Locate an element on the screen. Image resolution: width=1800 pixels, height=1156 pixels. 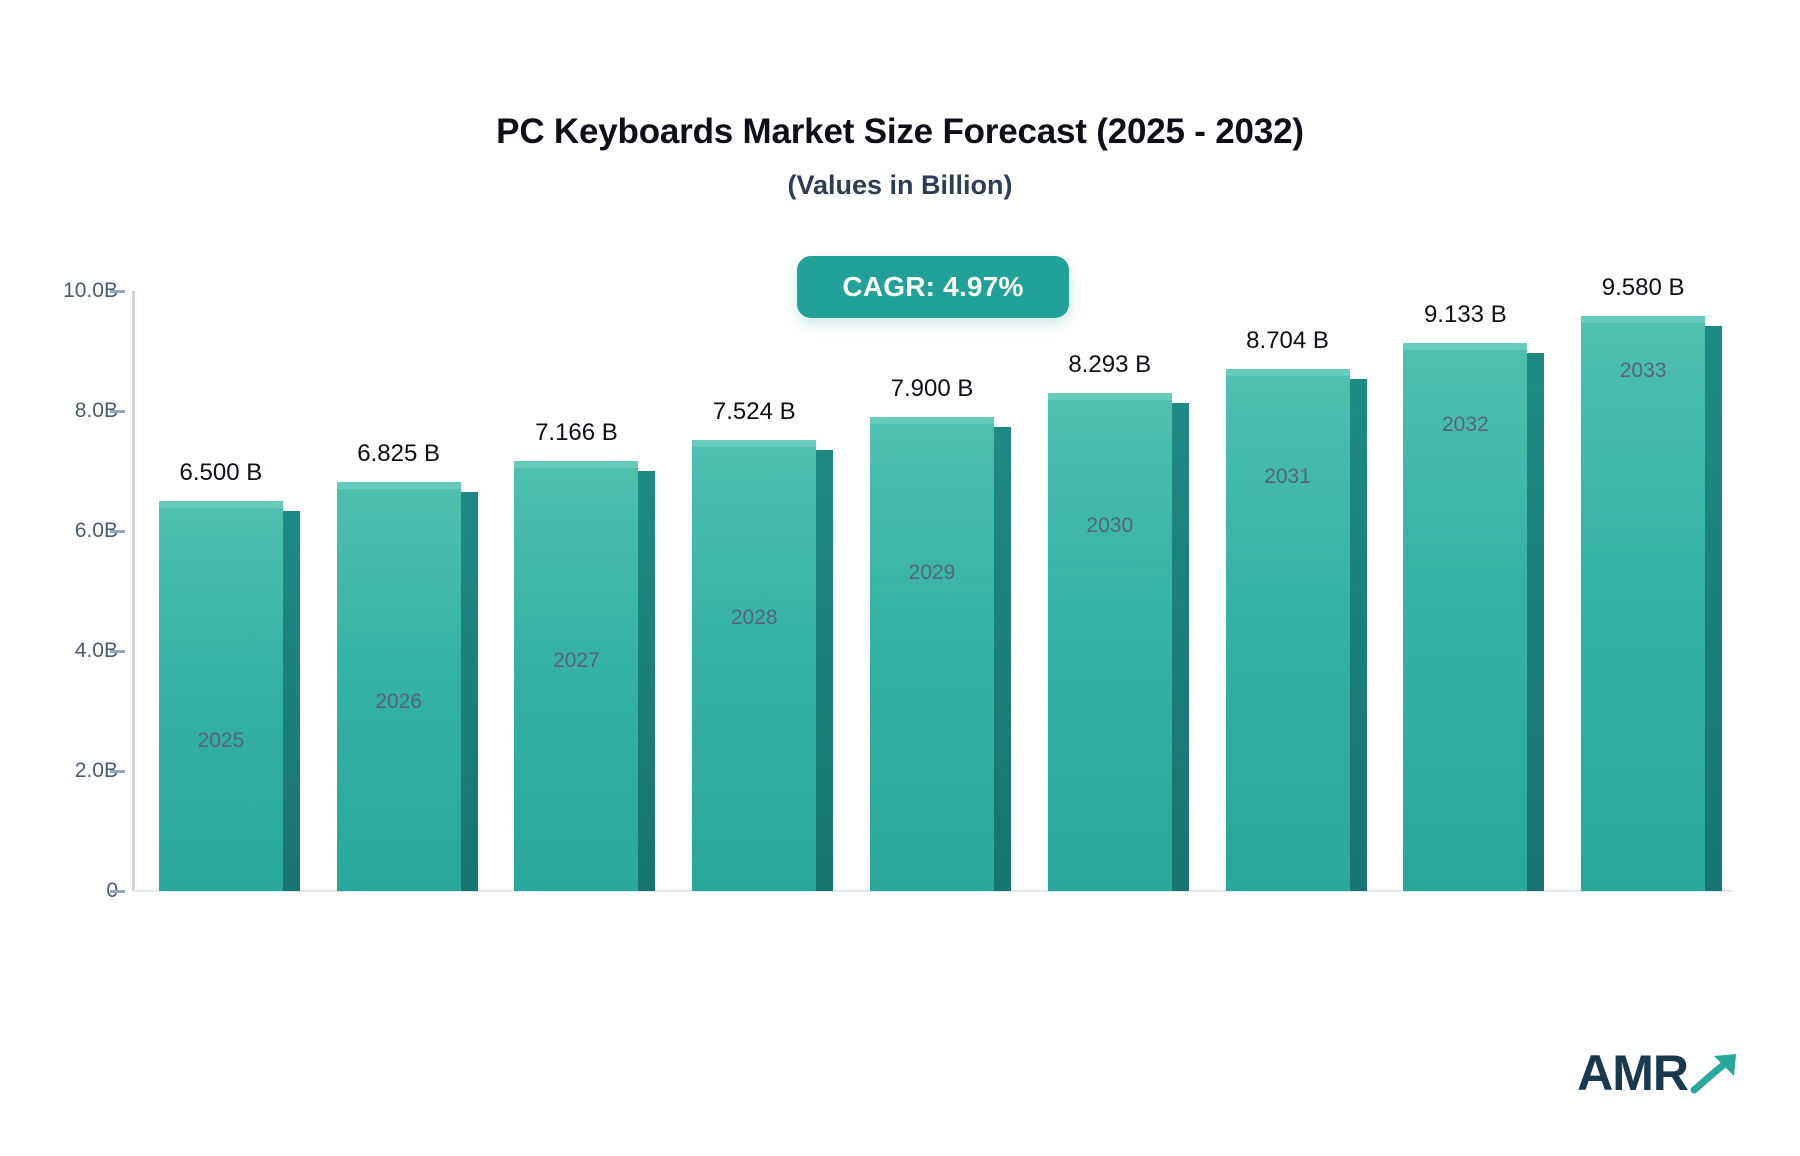
bar-value-label: 7.166 B is located at coordinates (576, 433).